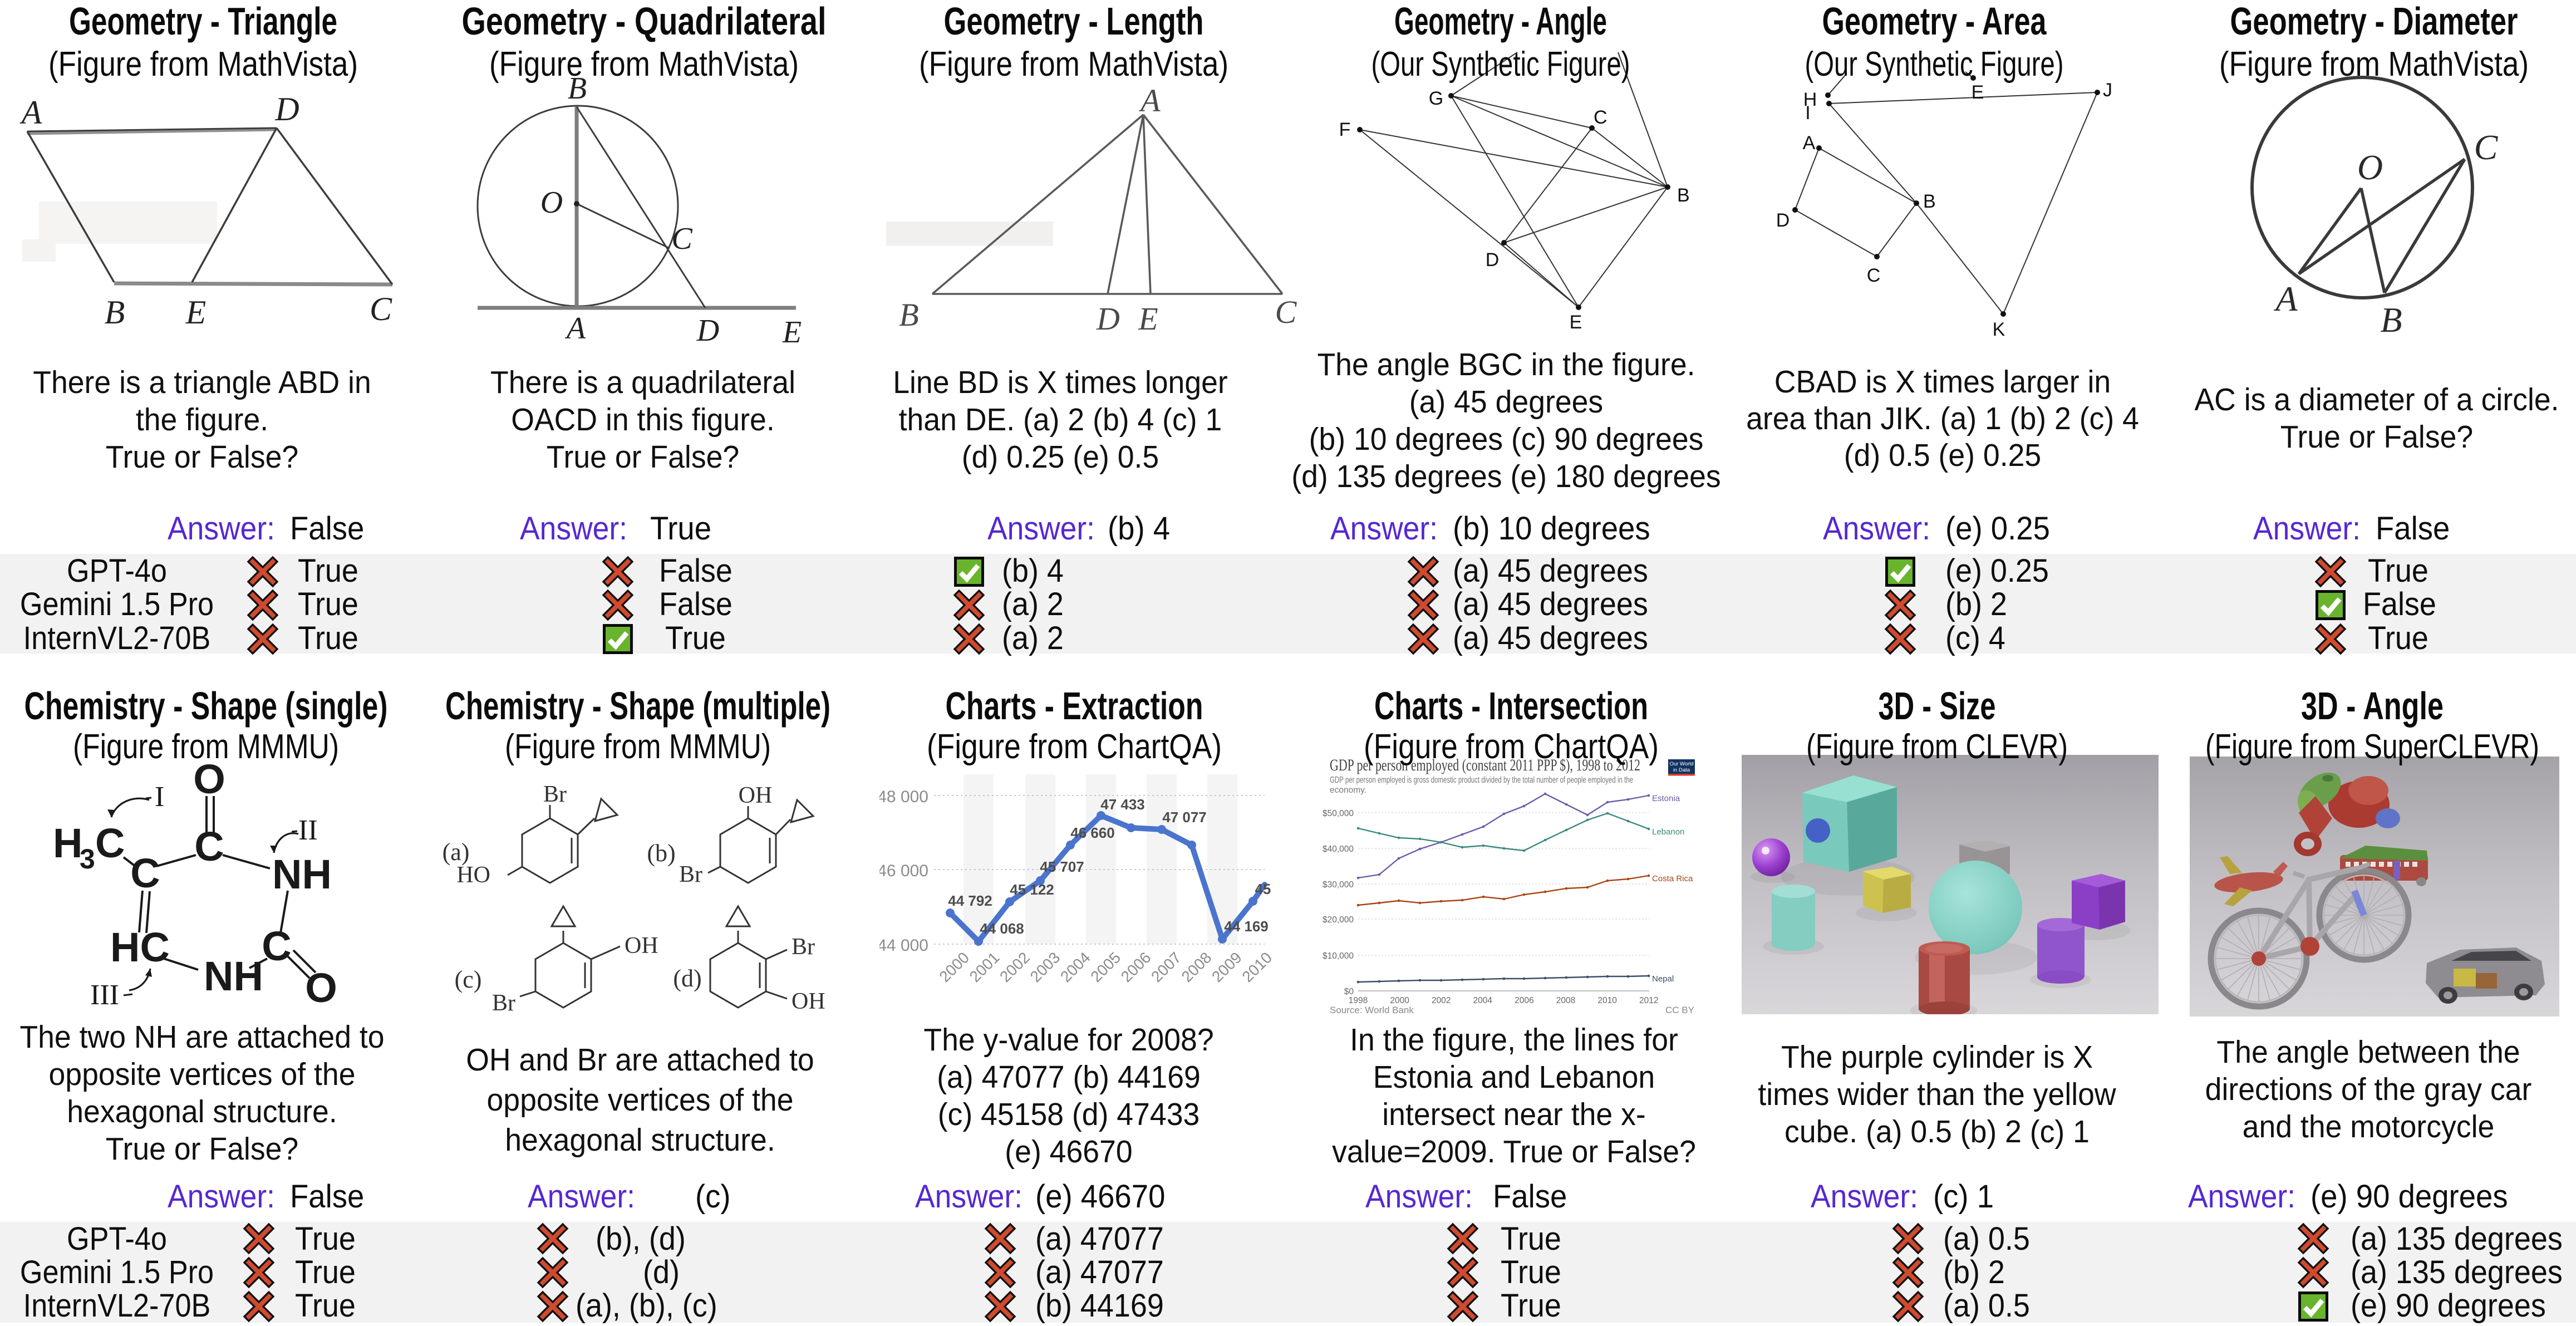 Image resolution: width=2576 pixels, height=1326 pixels. What do you see at coordinates (902, 945) in the screenshot?
I see `svg-text: 44 000` at bounding box center [902, 945].